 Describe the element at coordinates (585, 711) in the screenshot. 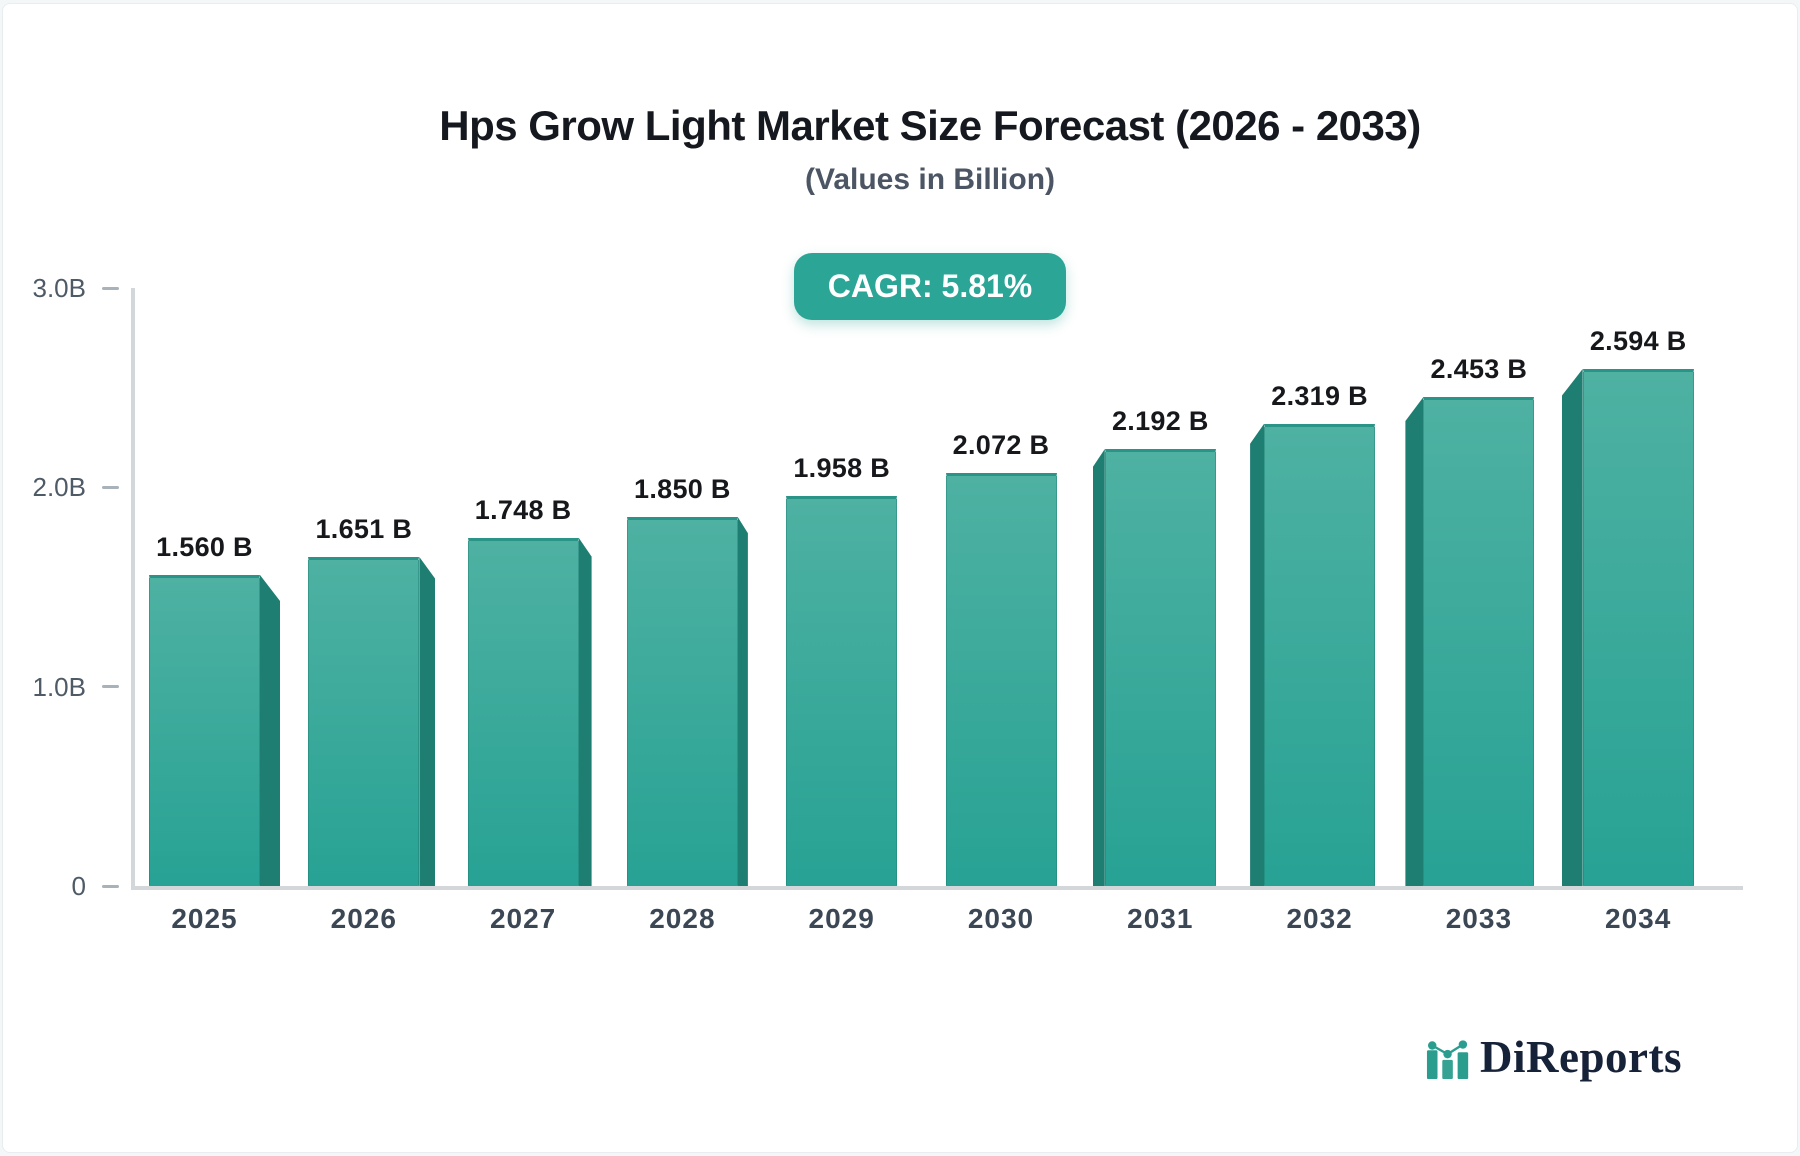

I see `bar-3d-side-2027` at that location.